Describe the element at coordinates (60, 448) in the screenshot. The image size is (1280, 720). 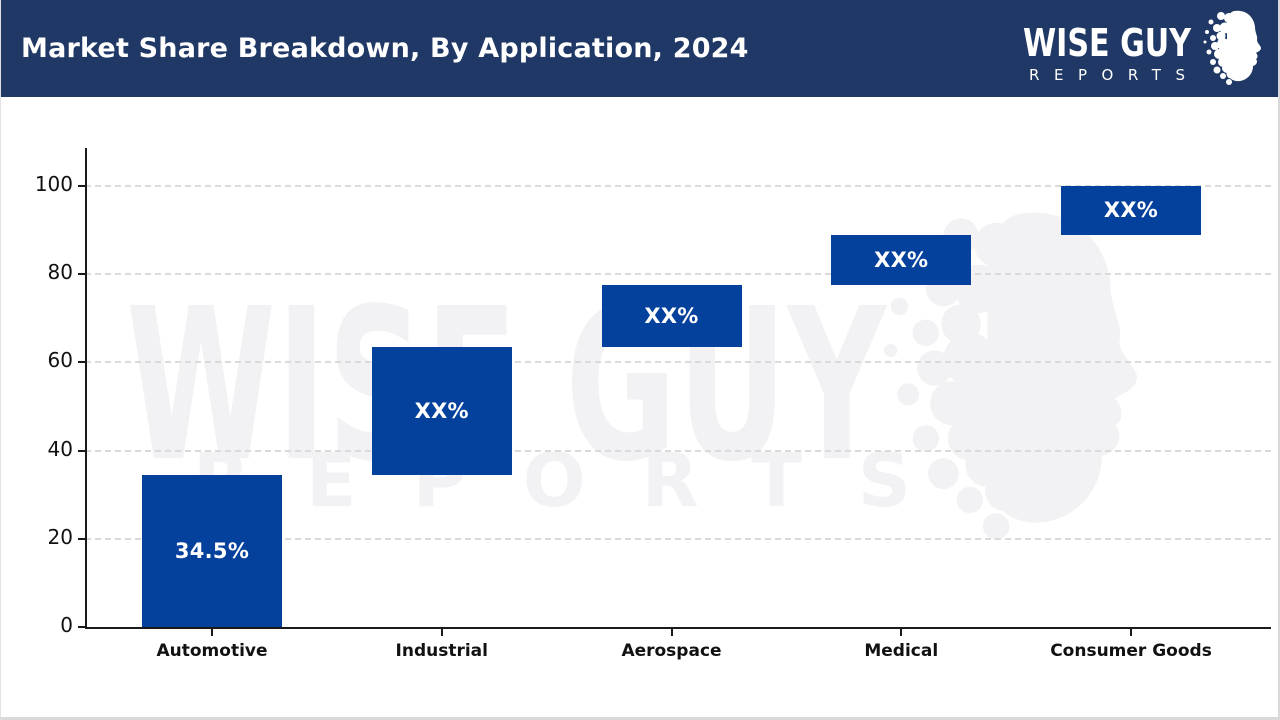
I see `y-tick-label: 40` at that location.